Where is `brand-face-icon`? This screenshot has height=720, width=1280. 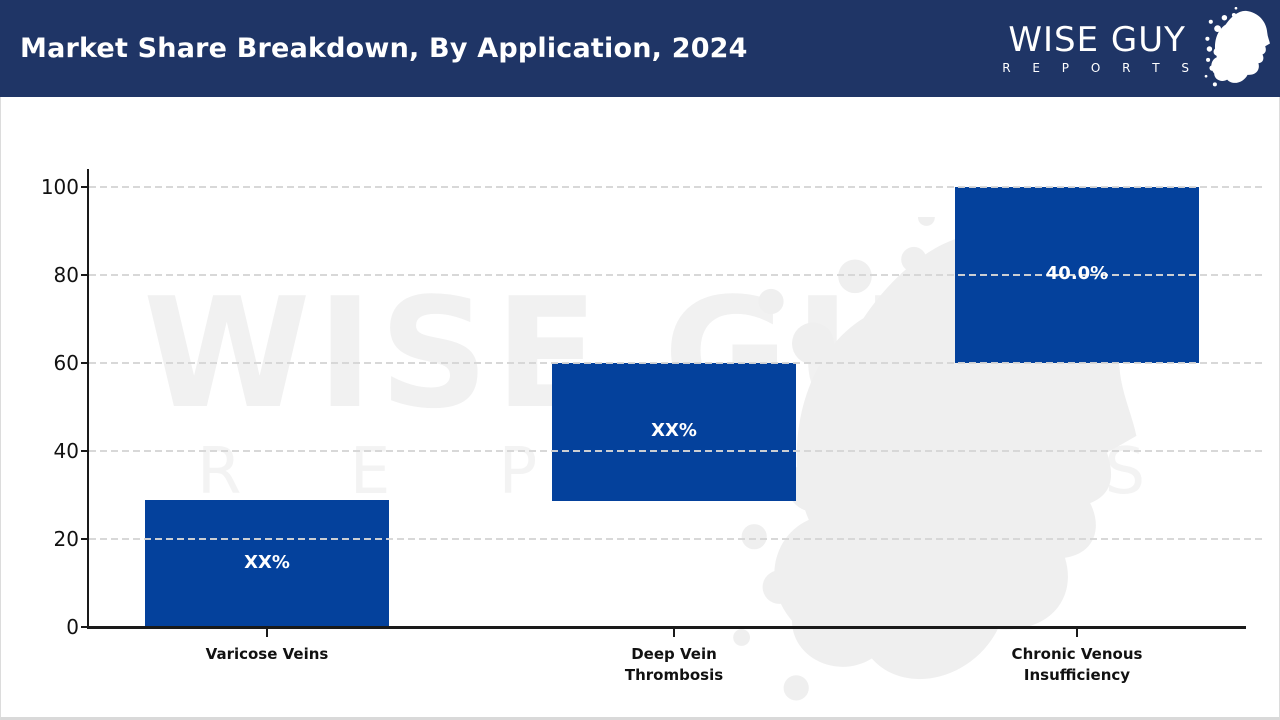 brand-face-icon is located at coordinates (1237, 46).